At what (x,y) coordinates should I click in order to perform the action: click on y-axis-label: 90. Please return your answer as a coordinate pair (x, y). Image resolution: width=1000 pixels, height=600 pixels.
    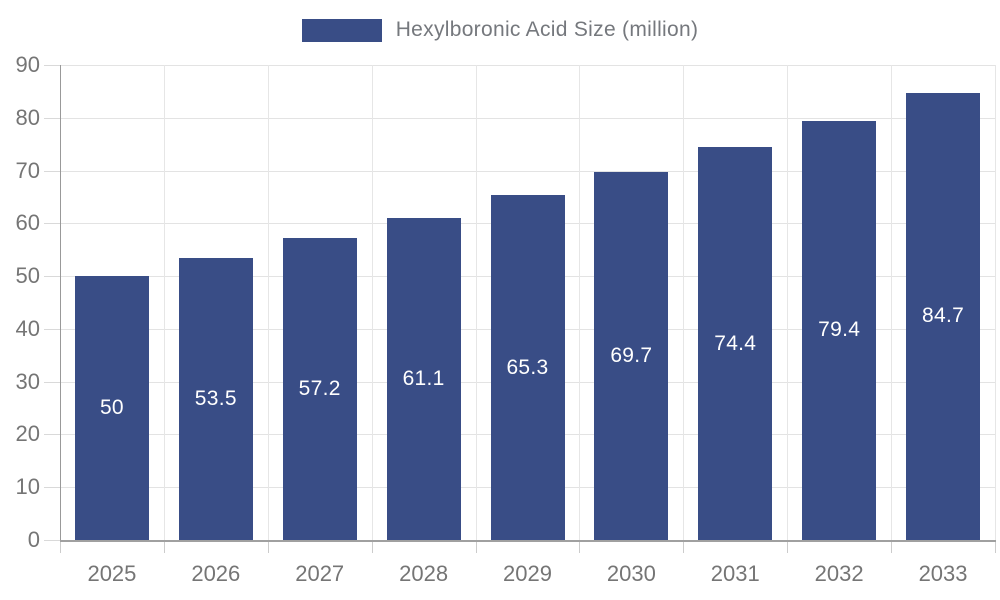
    Looking at the image, I should click on (27, 64).